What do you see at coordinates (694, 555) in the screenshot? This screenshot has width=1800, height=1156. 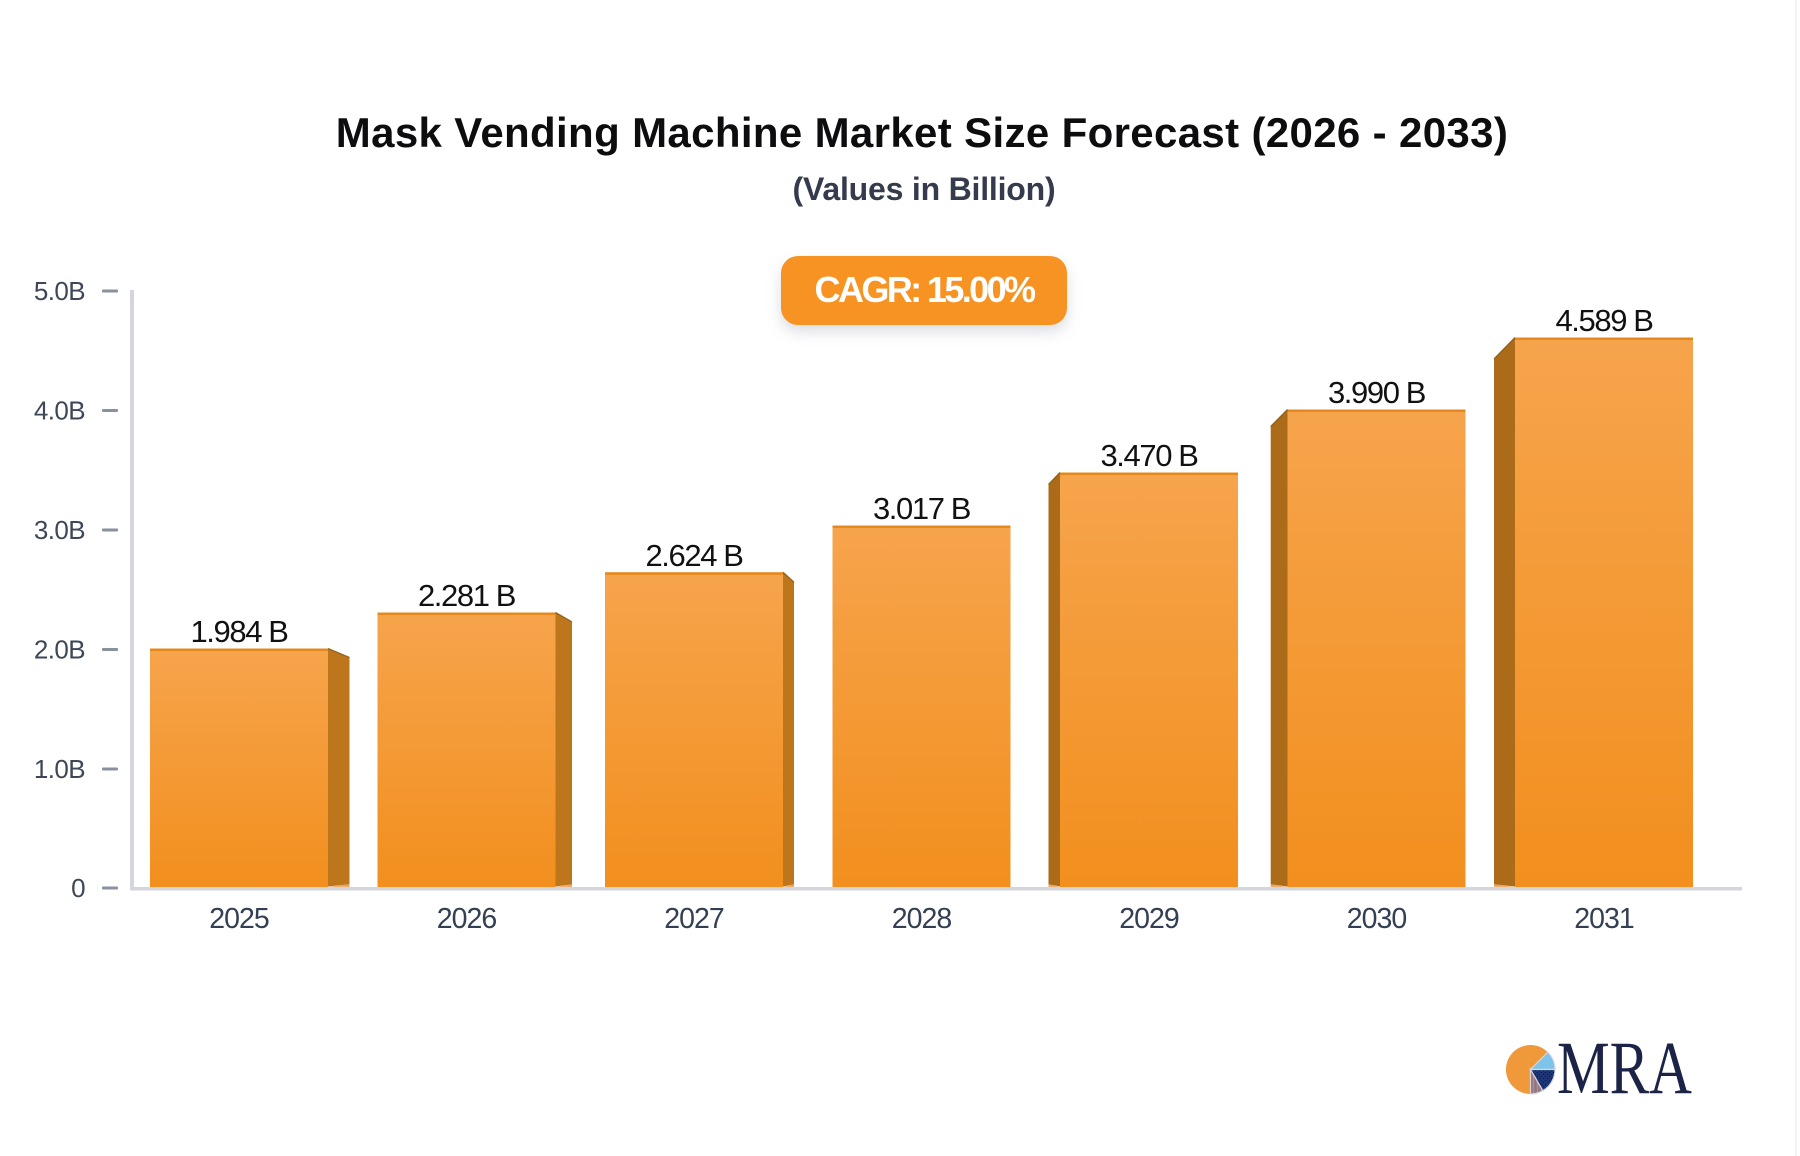 I see `svg-text: 2.624 B` at bounding box center [694, 555].